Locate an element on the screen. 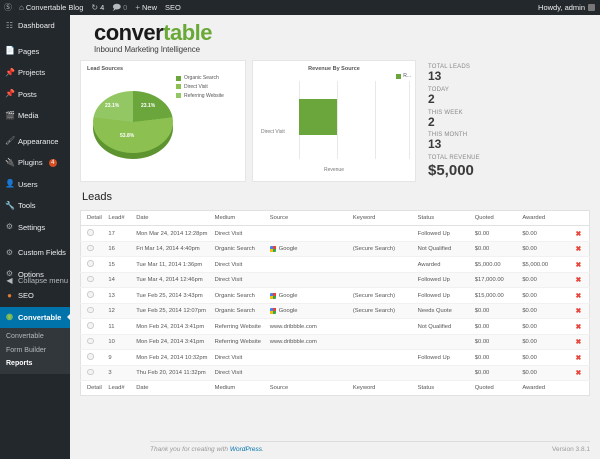 The image size is (600, 459). col-footer-date: Date is located at coordinates (173, 388).